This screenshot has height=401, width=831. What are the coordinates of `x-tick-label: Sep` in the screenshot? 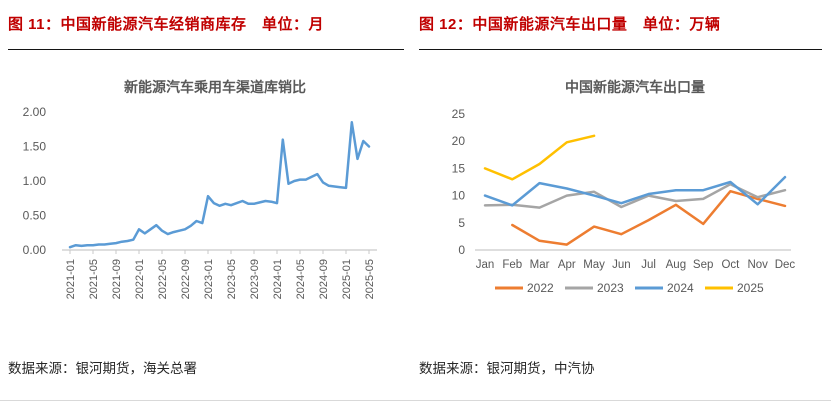 It's located at (703, 265).